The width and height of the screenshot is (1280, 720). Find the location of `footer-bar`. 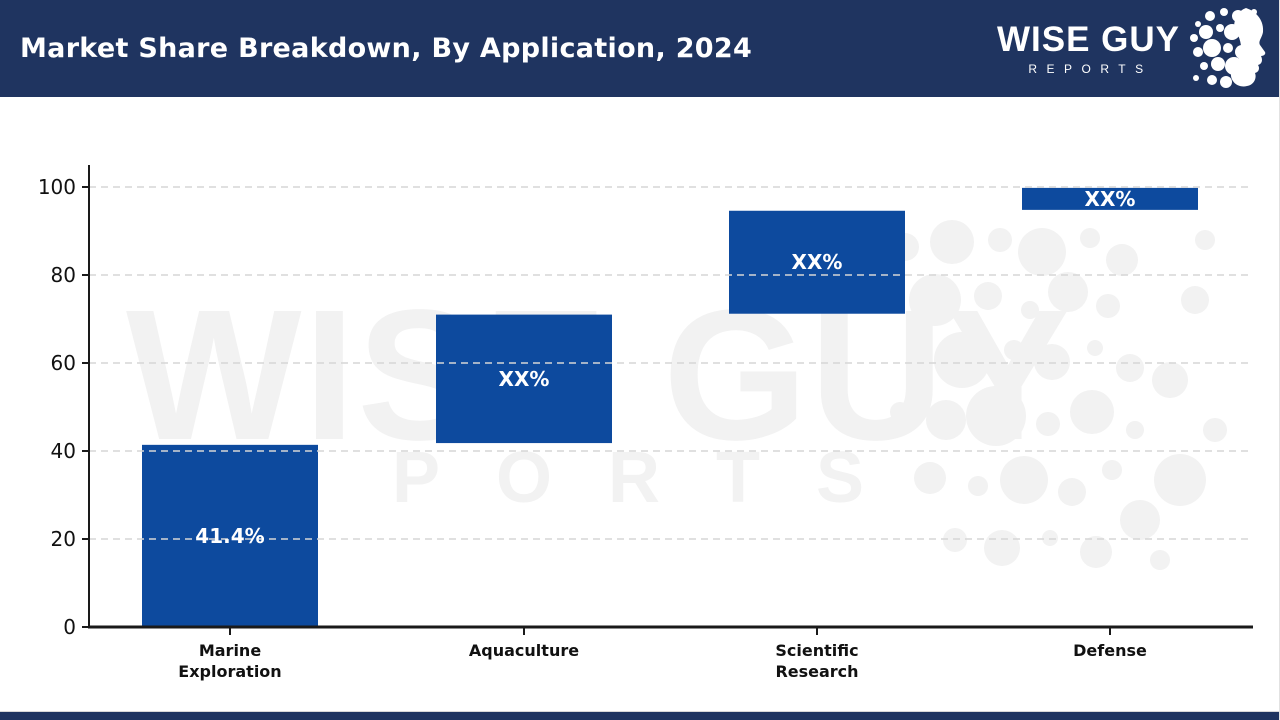

footer-bar is located at coordinates (639, 715).